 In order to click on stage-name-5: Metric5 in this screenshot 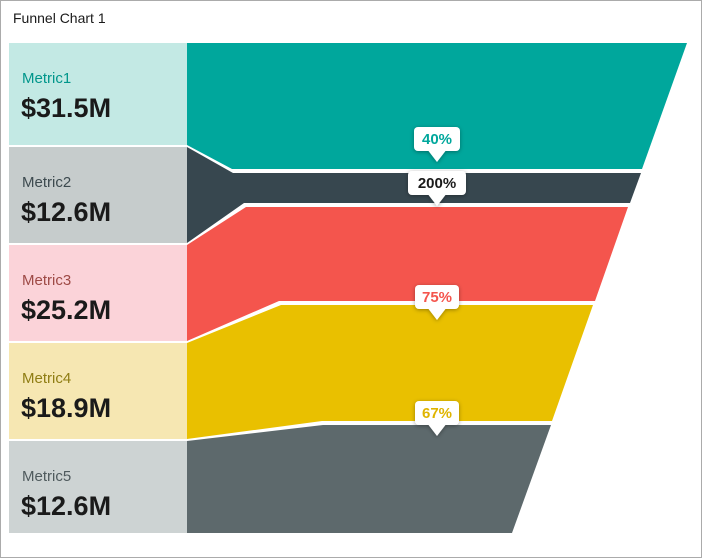, I will do `click(46, 476)`.